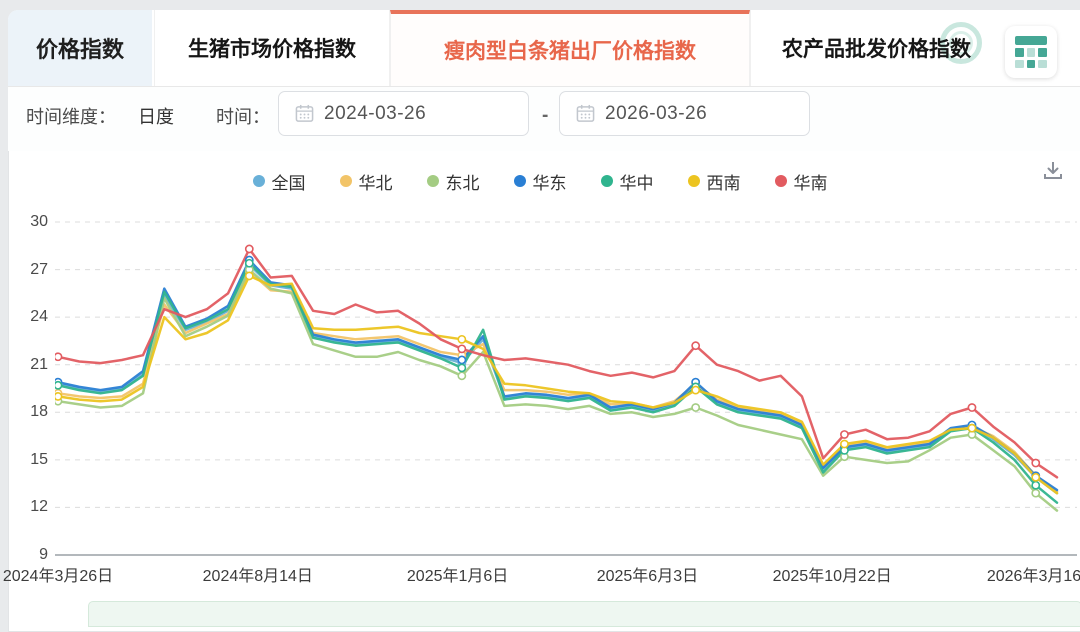 The width and height of the screenshot is (1080, 632). Describe the element at coordinates (288, 183) in the screenshot. I see `legend-label: 全国` at that location.